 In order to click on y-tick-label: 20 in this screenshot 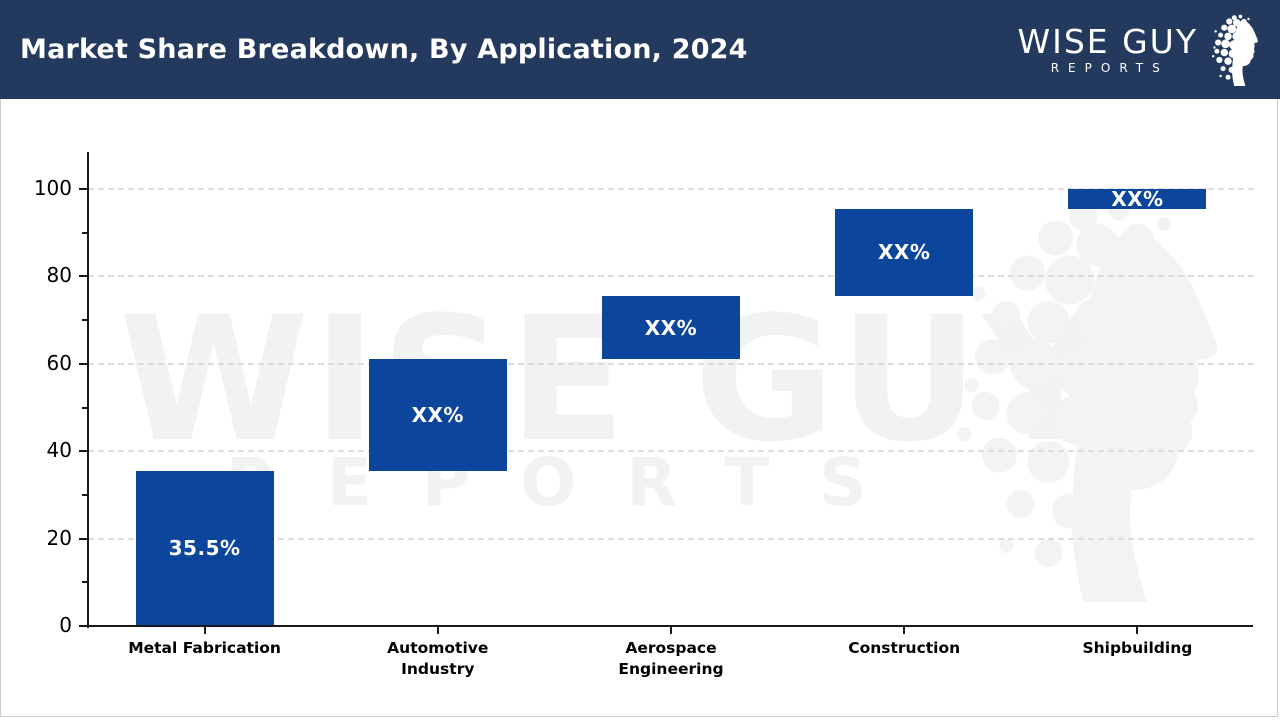, I will do `click(59, 537)`.